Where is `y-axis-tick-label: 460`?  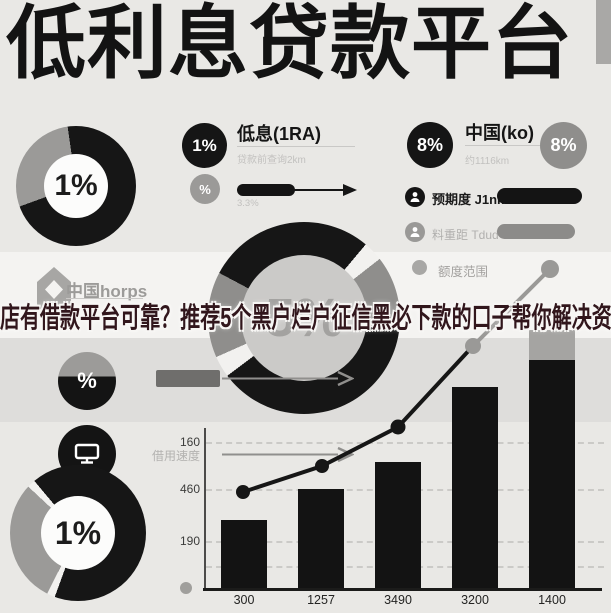
y-axis-tick-label: 460 is located at coordinates (189, 489).